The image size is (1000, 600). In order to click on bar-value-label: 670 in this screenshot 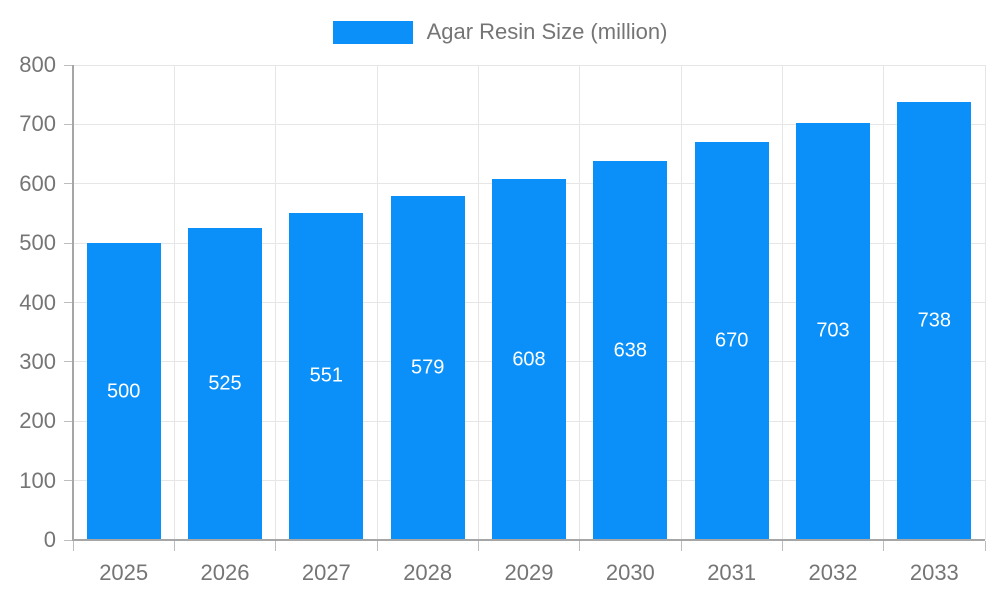, I will do `click(731, 340)`.